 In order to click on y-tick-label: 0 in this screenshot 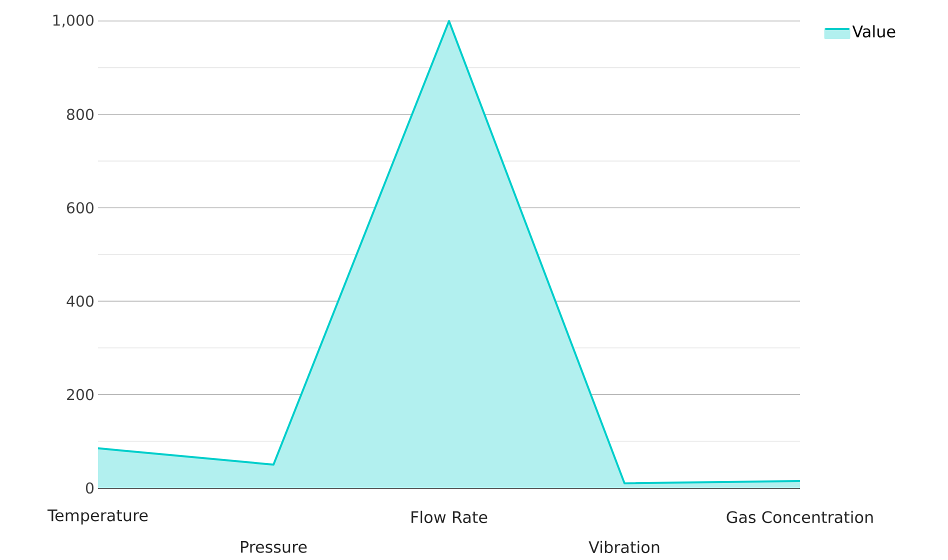, I will do `click(90, 488)`.